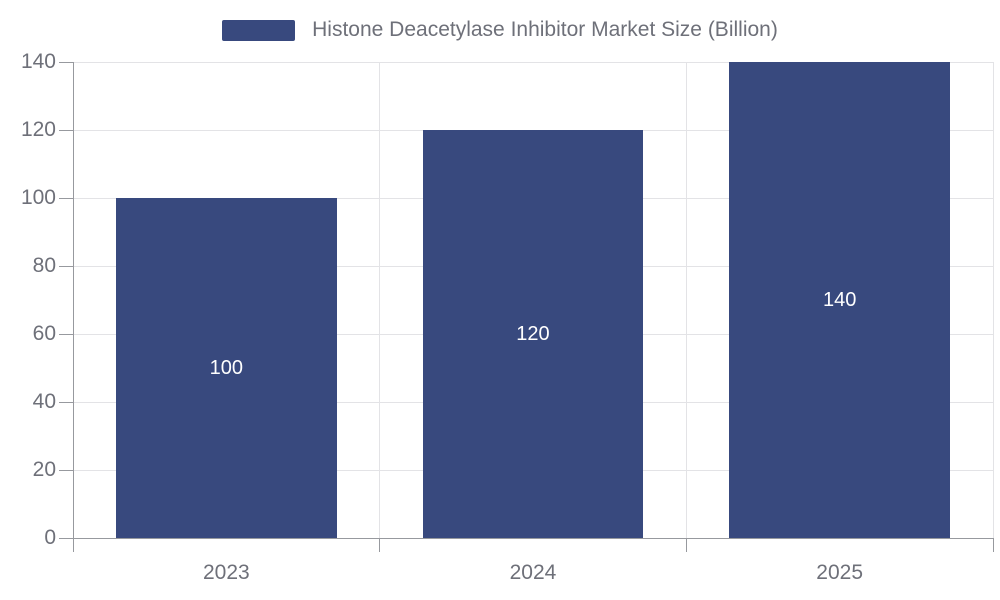  What do you see at coordinates (226, 572) in the screenshot?
I see `x-tick-label: 2023` at bounding box center [226, 572].